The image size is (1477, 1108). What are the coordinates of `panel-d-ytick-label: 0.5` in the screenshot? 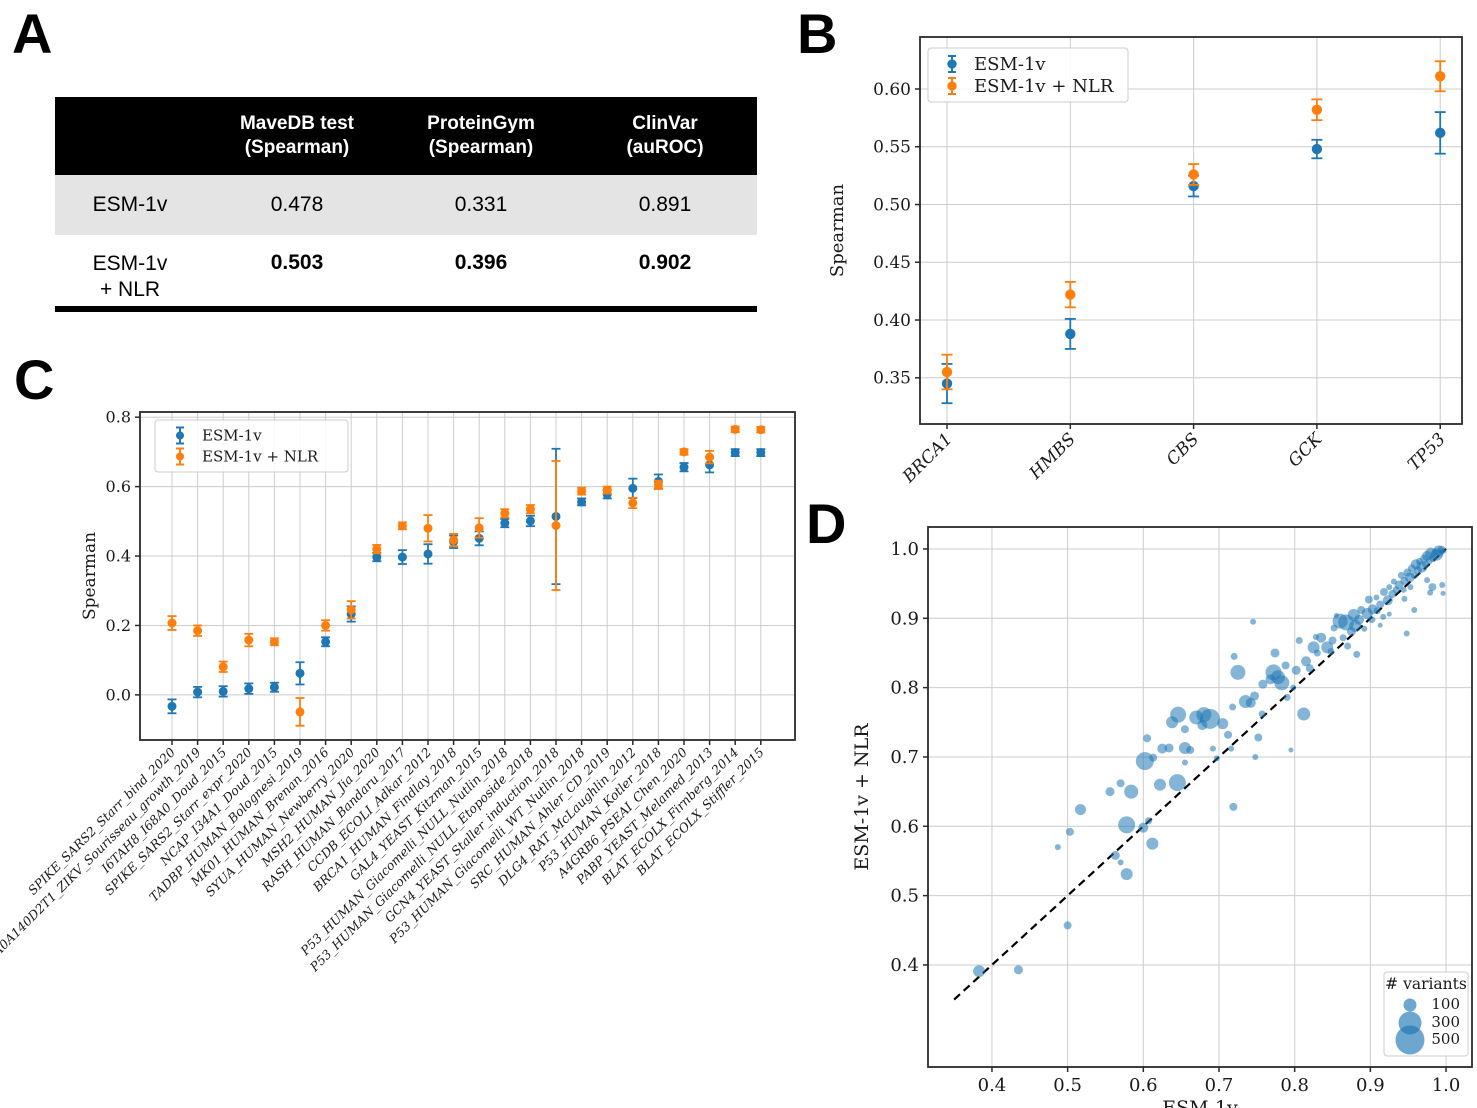 It's located at (904, 896).